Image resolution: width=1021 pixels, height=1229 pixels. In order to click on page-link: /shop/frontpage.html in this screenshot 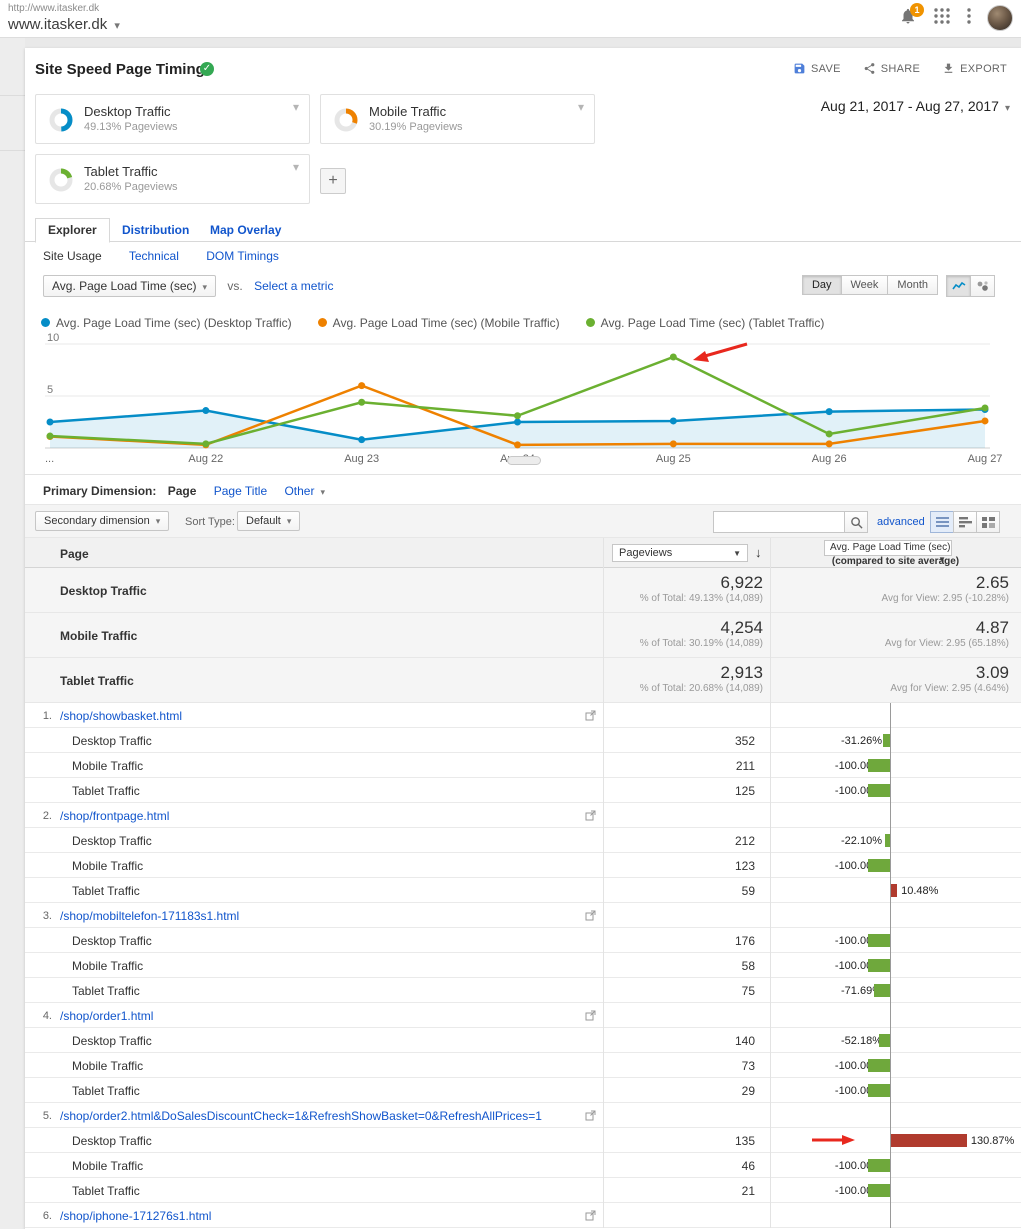, I will do `click(115, 816)`.